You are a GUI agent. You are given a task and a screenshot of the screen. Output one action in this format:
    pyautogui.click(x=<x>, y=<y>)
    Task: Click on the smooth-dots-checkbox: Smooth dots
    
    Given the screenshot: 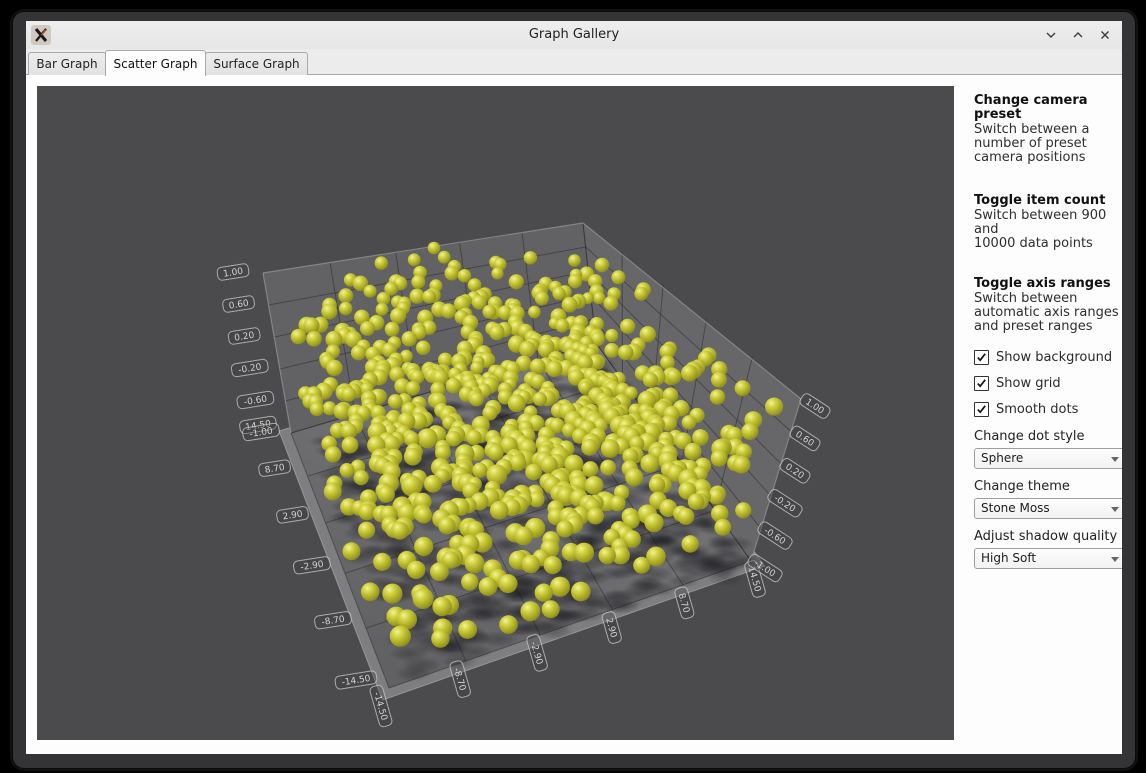 What is the action you would take?
    pyautogui.click(x=1048, y=409)
    